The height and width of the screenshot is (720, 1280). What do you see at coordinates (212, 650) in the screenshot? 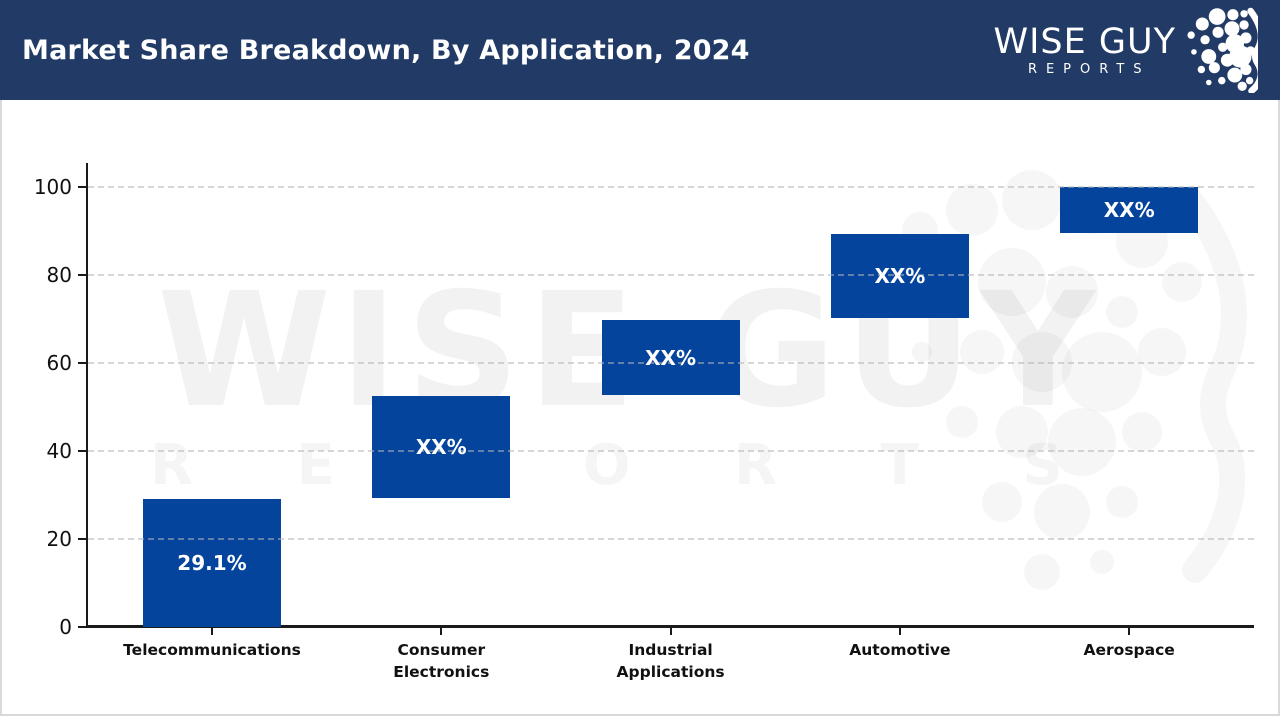
I see `x-tick-label-telecommunications: Telecommunications` at bounding box center [212, 650].